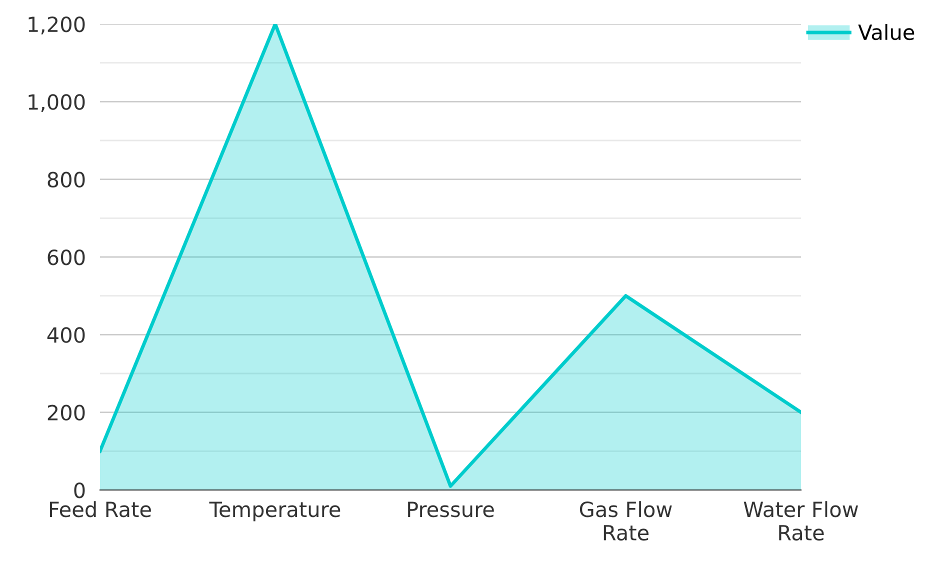  Describe the element at coordinates (79, 490) in the screenshot. I see `y-tick-label: 0` at that location.